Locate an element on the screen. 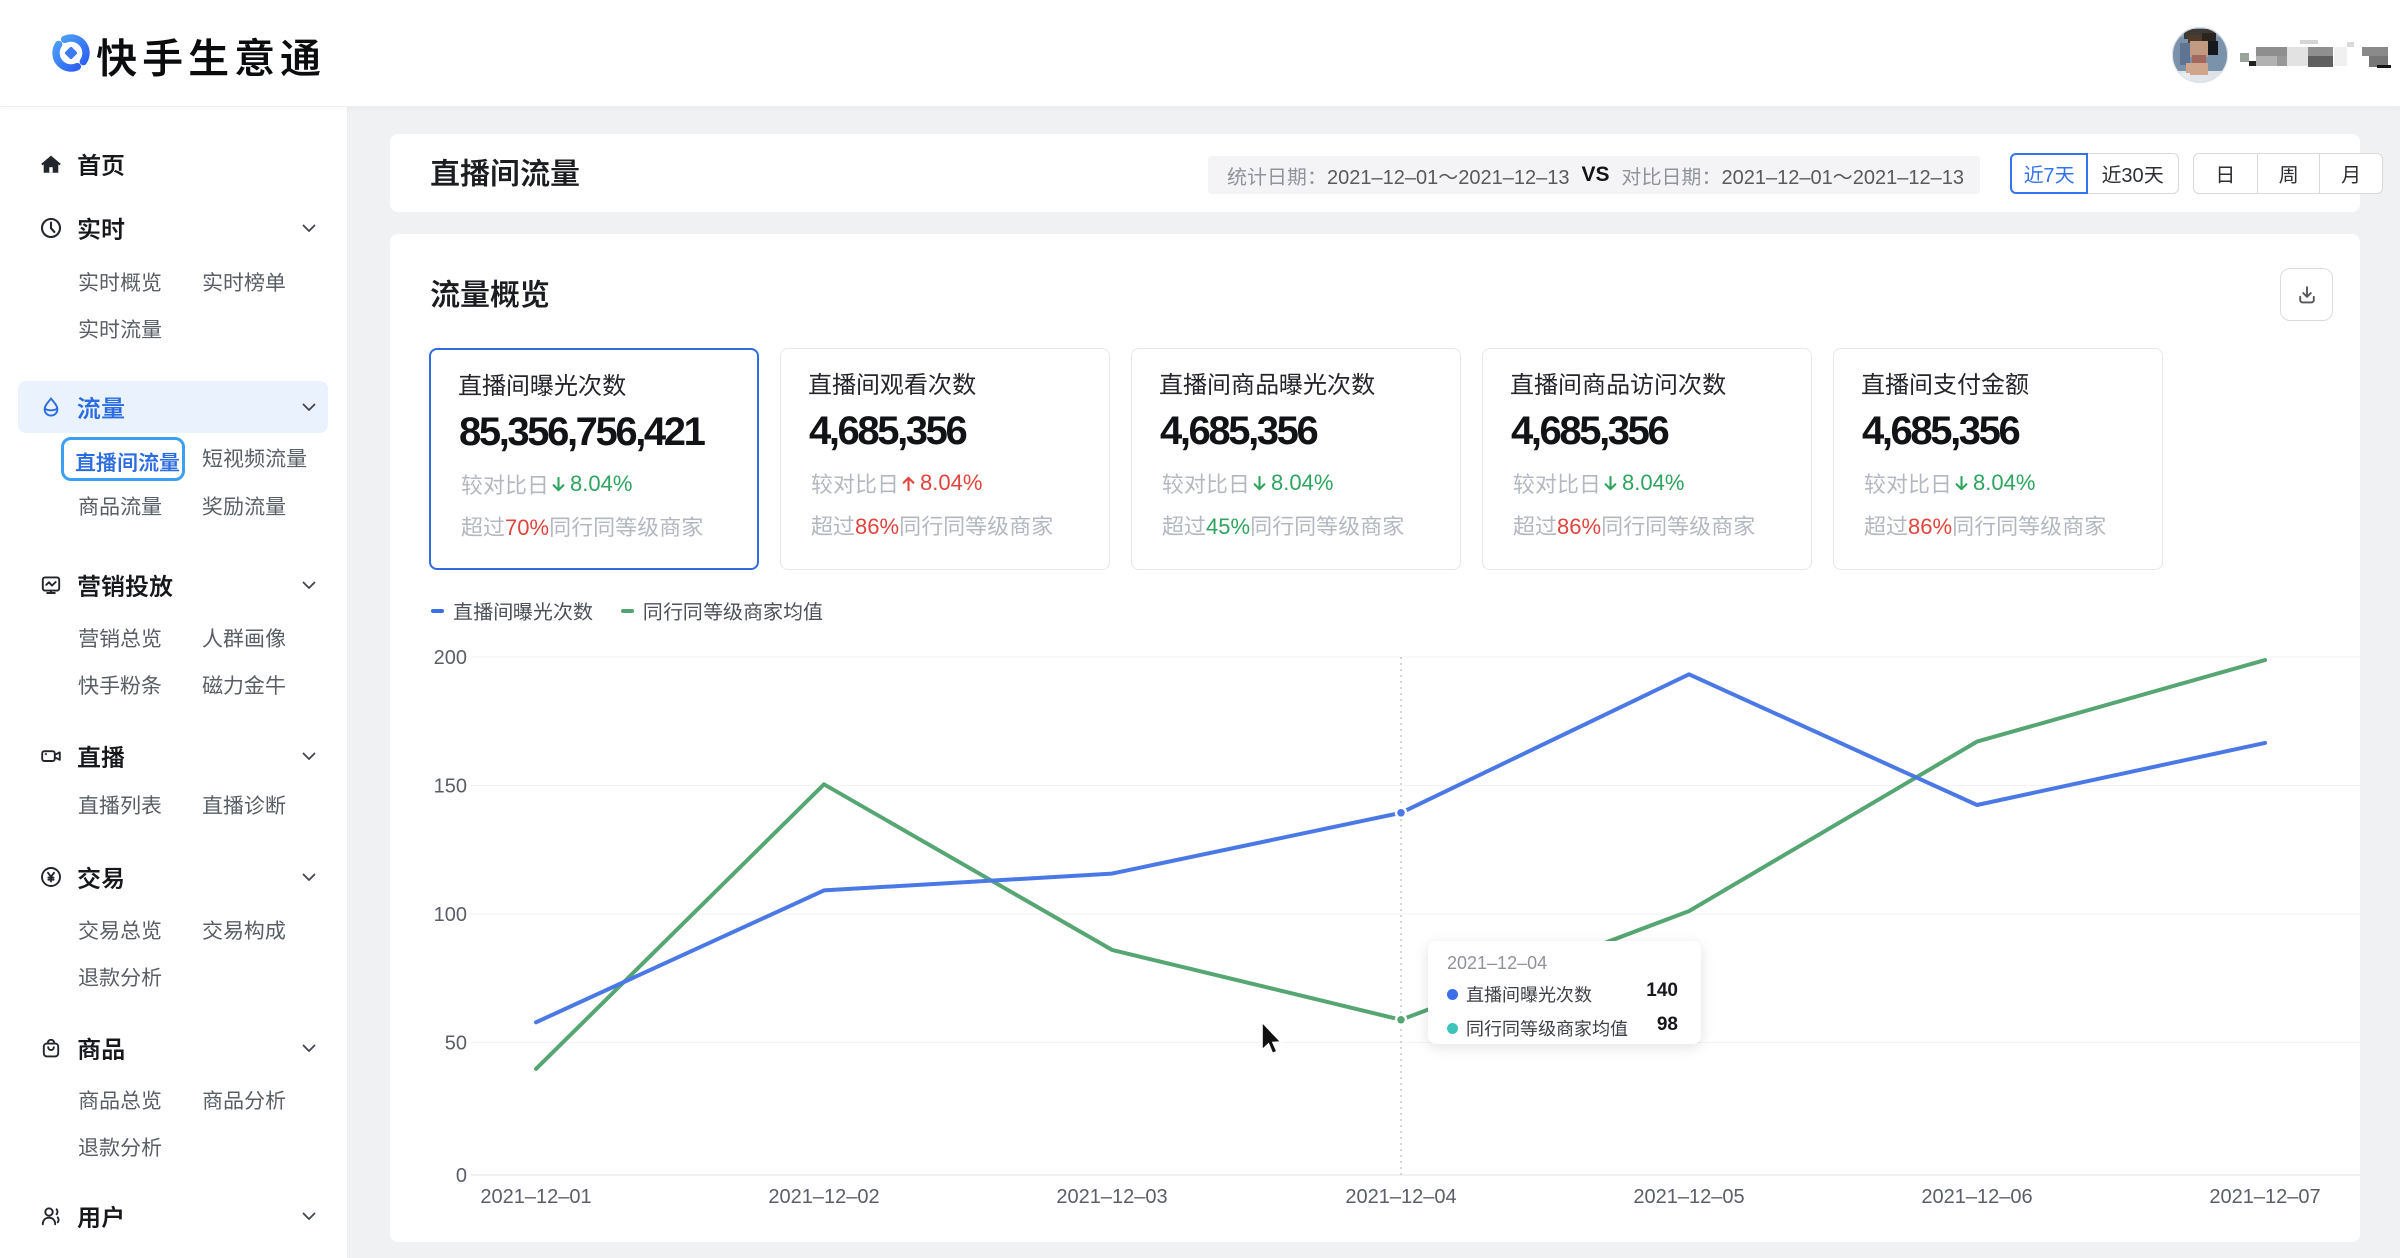  svg-text: 50 is located at coordinates (456, 1044).